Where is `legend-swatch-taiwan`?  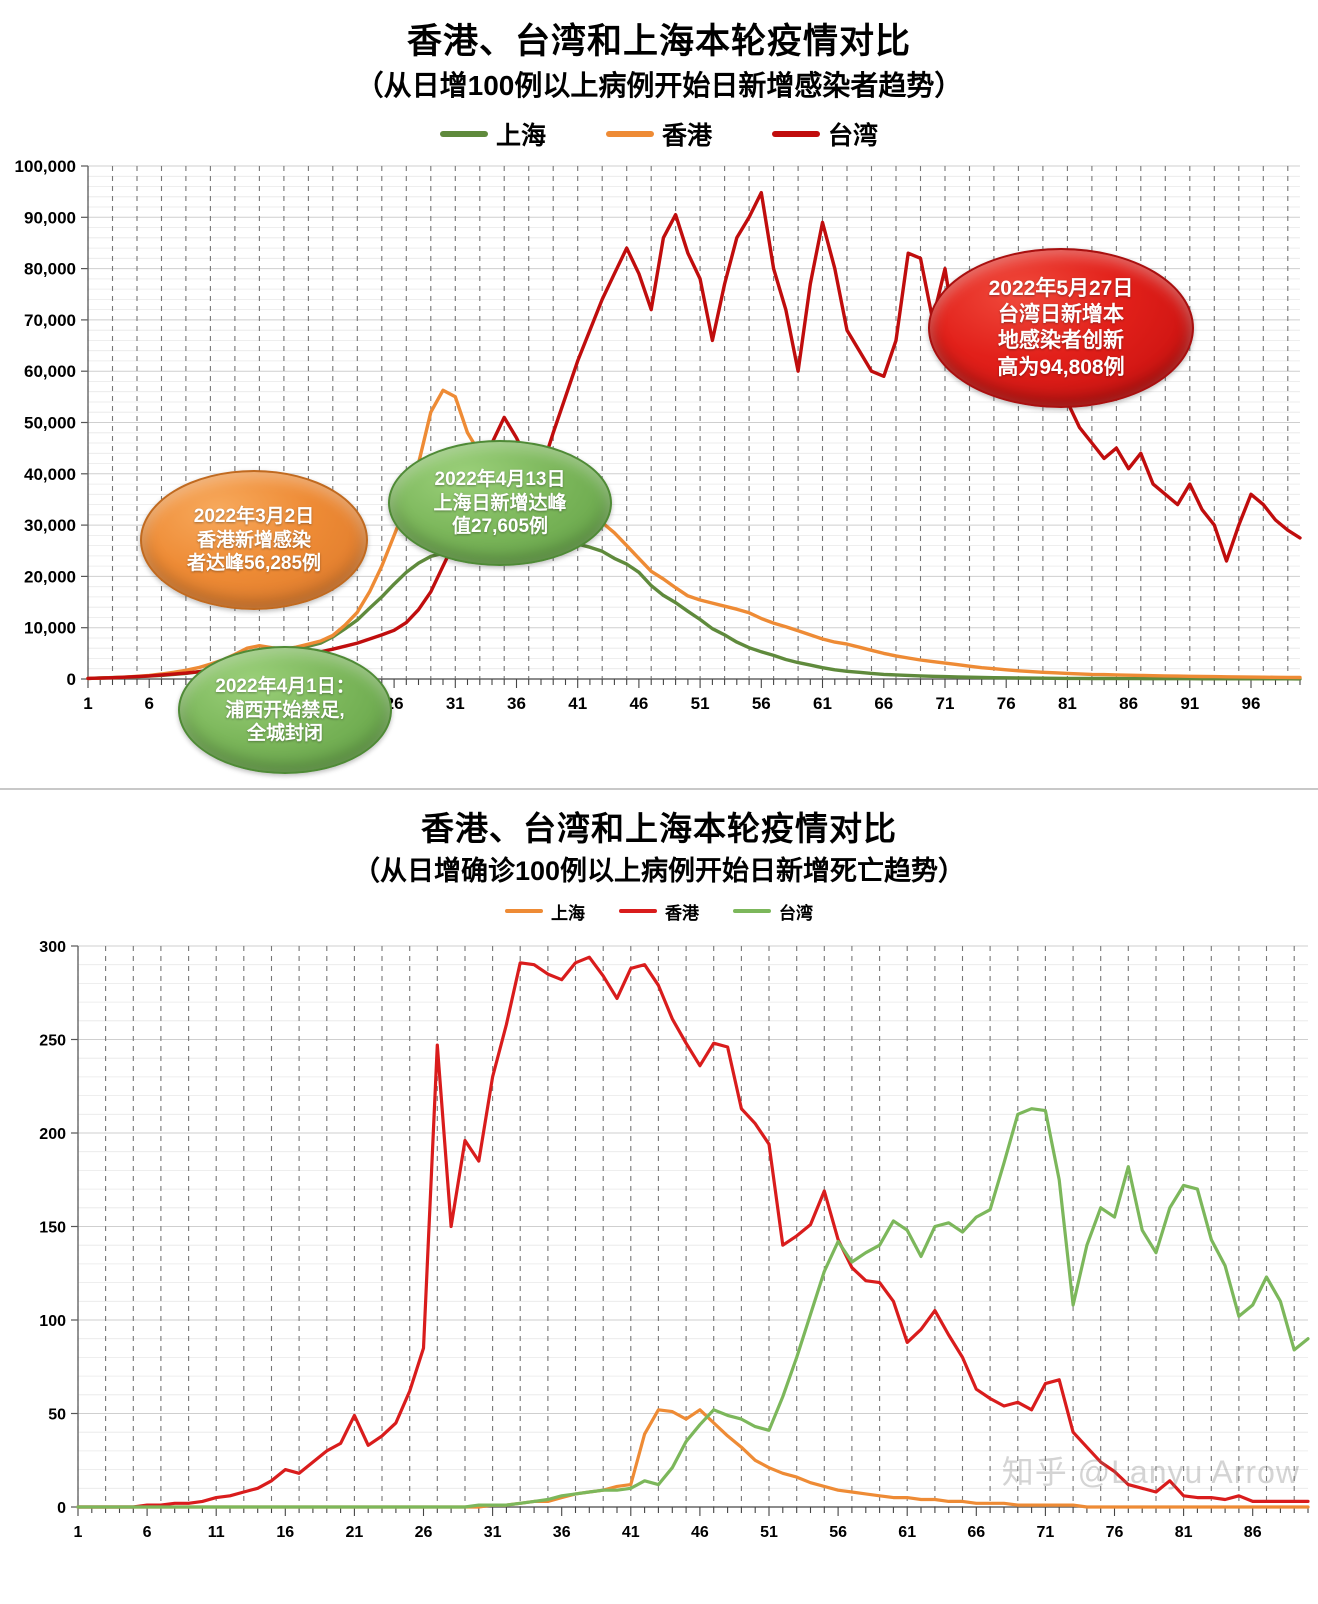
legend-swatch-taiwan is located at coordinates (796, 134).